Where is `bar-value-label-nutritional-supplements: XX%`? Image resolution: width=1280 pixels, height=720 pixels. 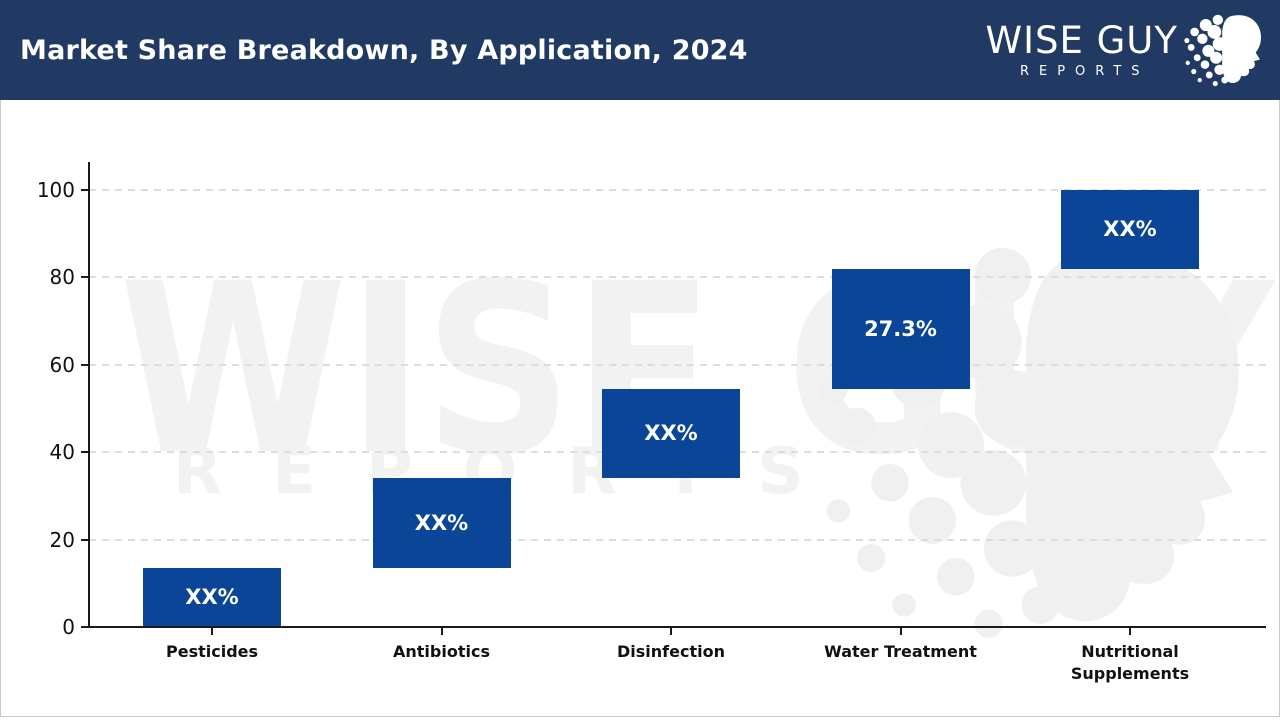 bar-value-label-nutritional-supplements: XX% is located at coordinates (1130, 229).